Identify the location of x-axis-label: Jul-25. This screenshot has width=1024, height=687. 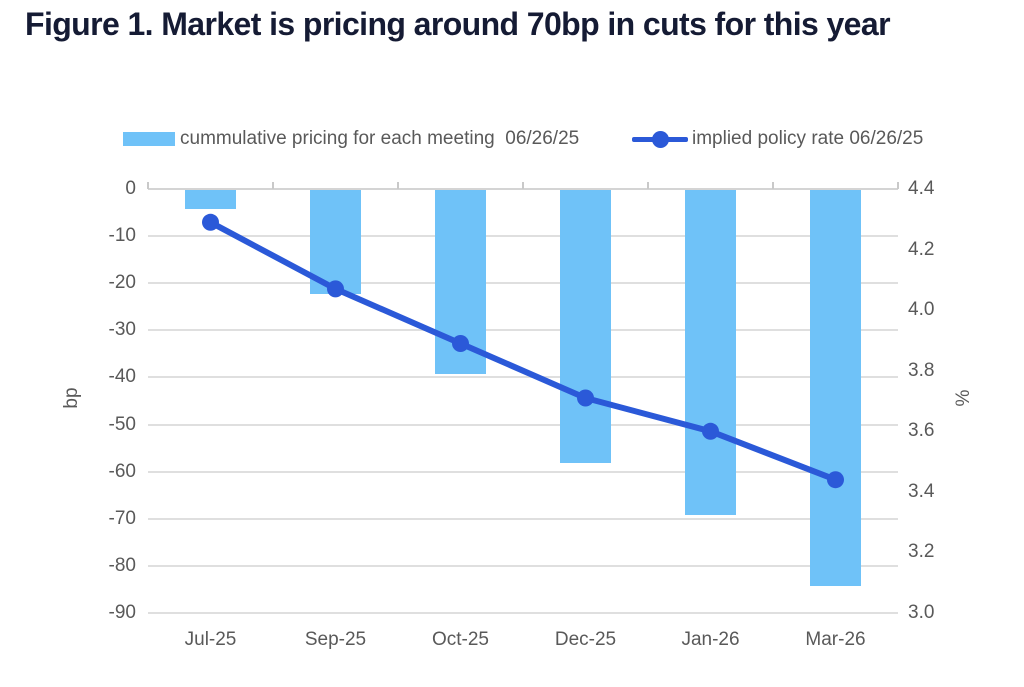
(210, 639).